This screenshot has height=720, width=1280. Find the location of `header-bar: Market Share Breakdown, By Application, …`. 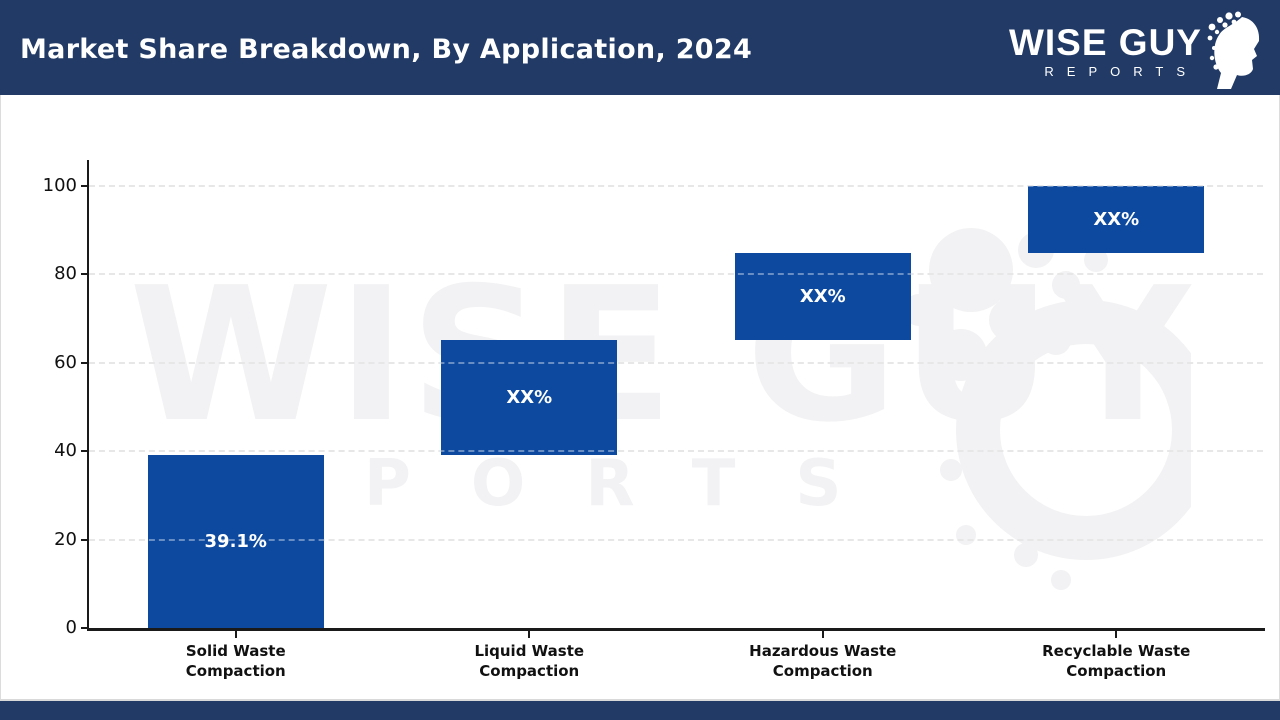

header-bar: Market Share Breakdown, By Application, … is located at coordinates (640, 47).